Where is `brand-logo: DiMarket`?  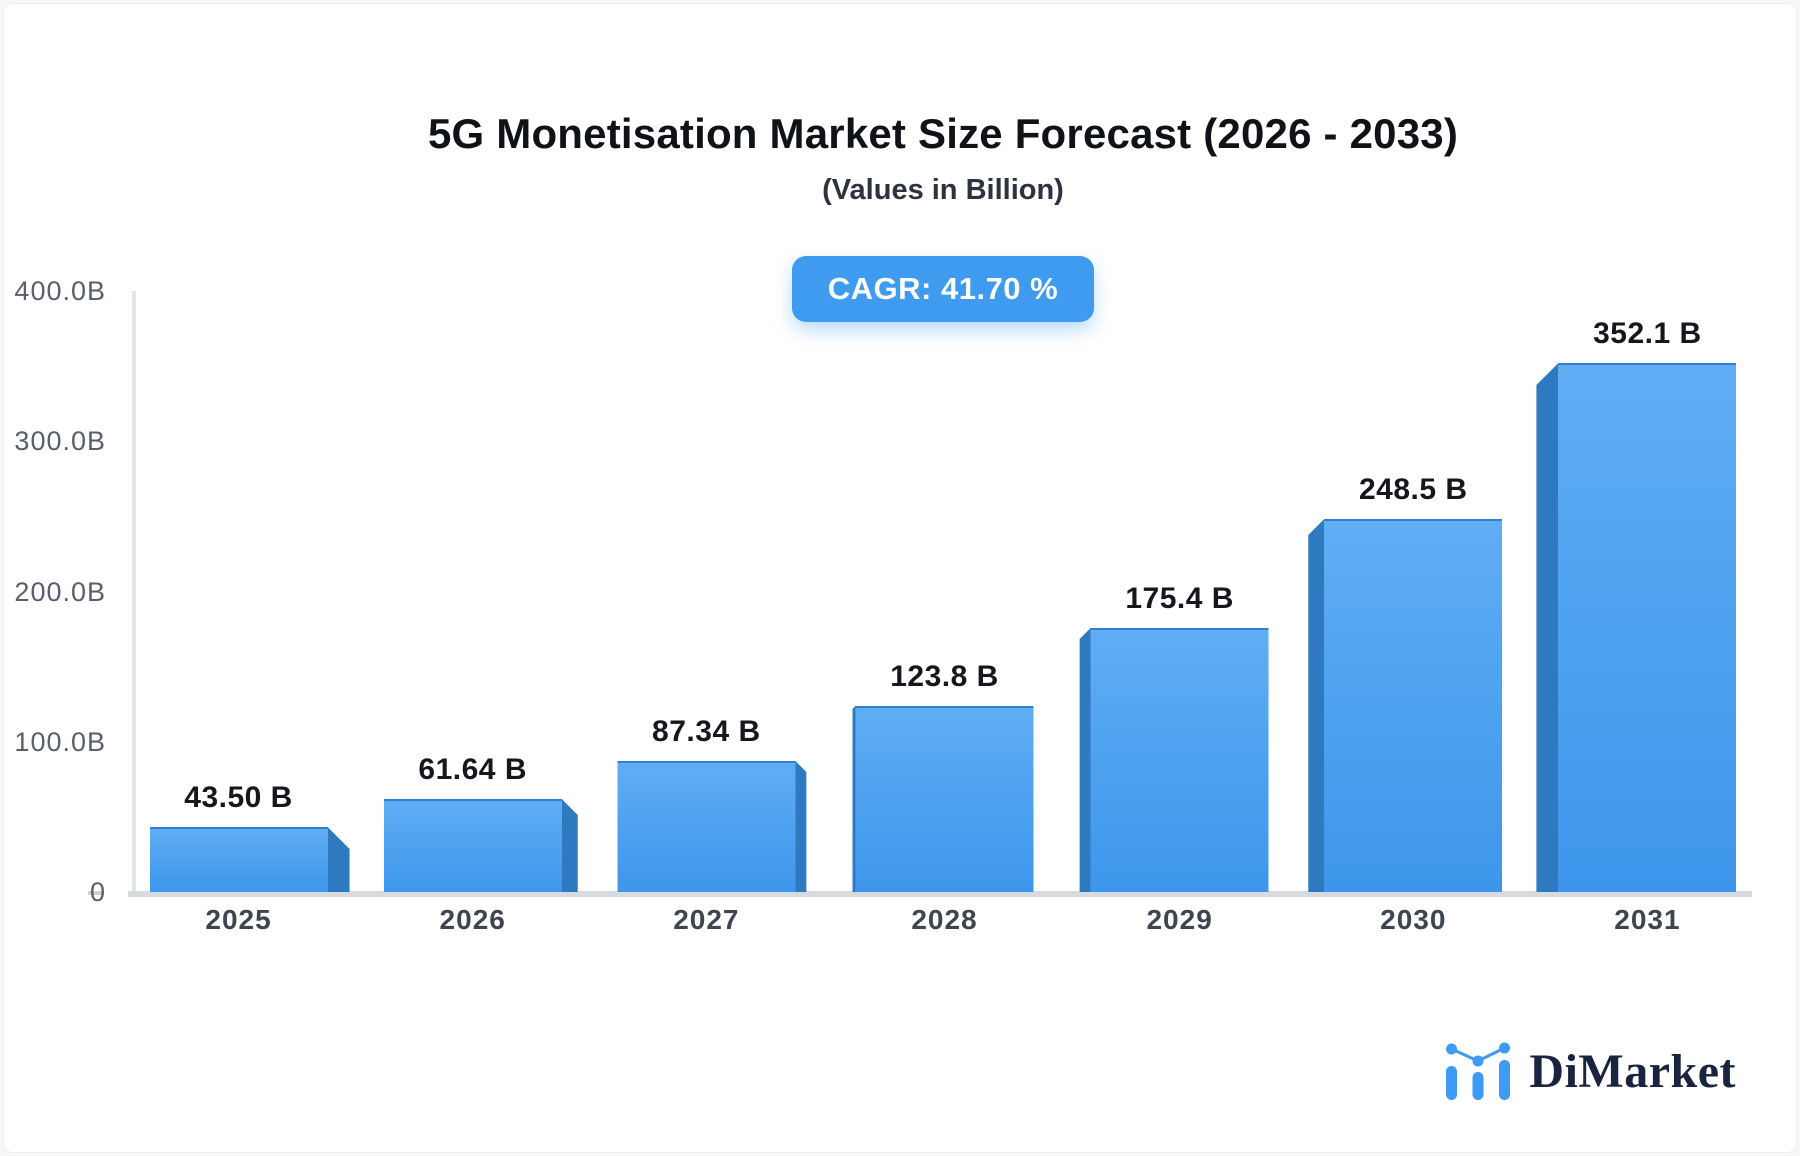 brand-logo: DiMarket is located at coordinates (1590, 1071).